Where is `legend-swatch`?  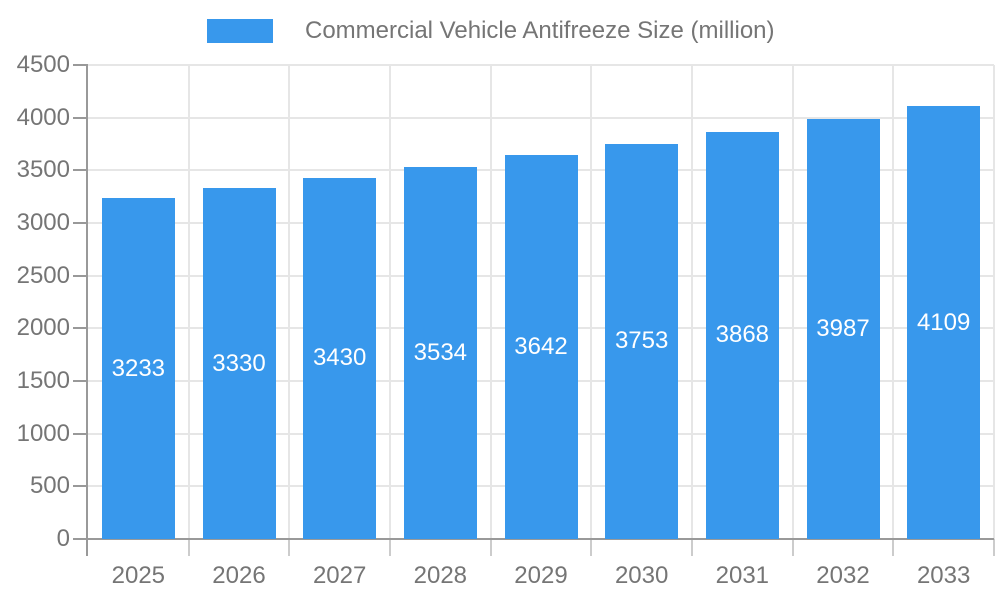
legend-swatch is located at coordinates (240, 31).